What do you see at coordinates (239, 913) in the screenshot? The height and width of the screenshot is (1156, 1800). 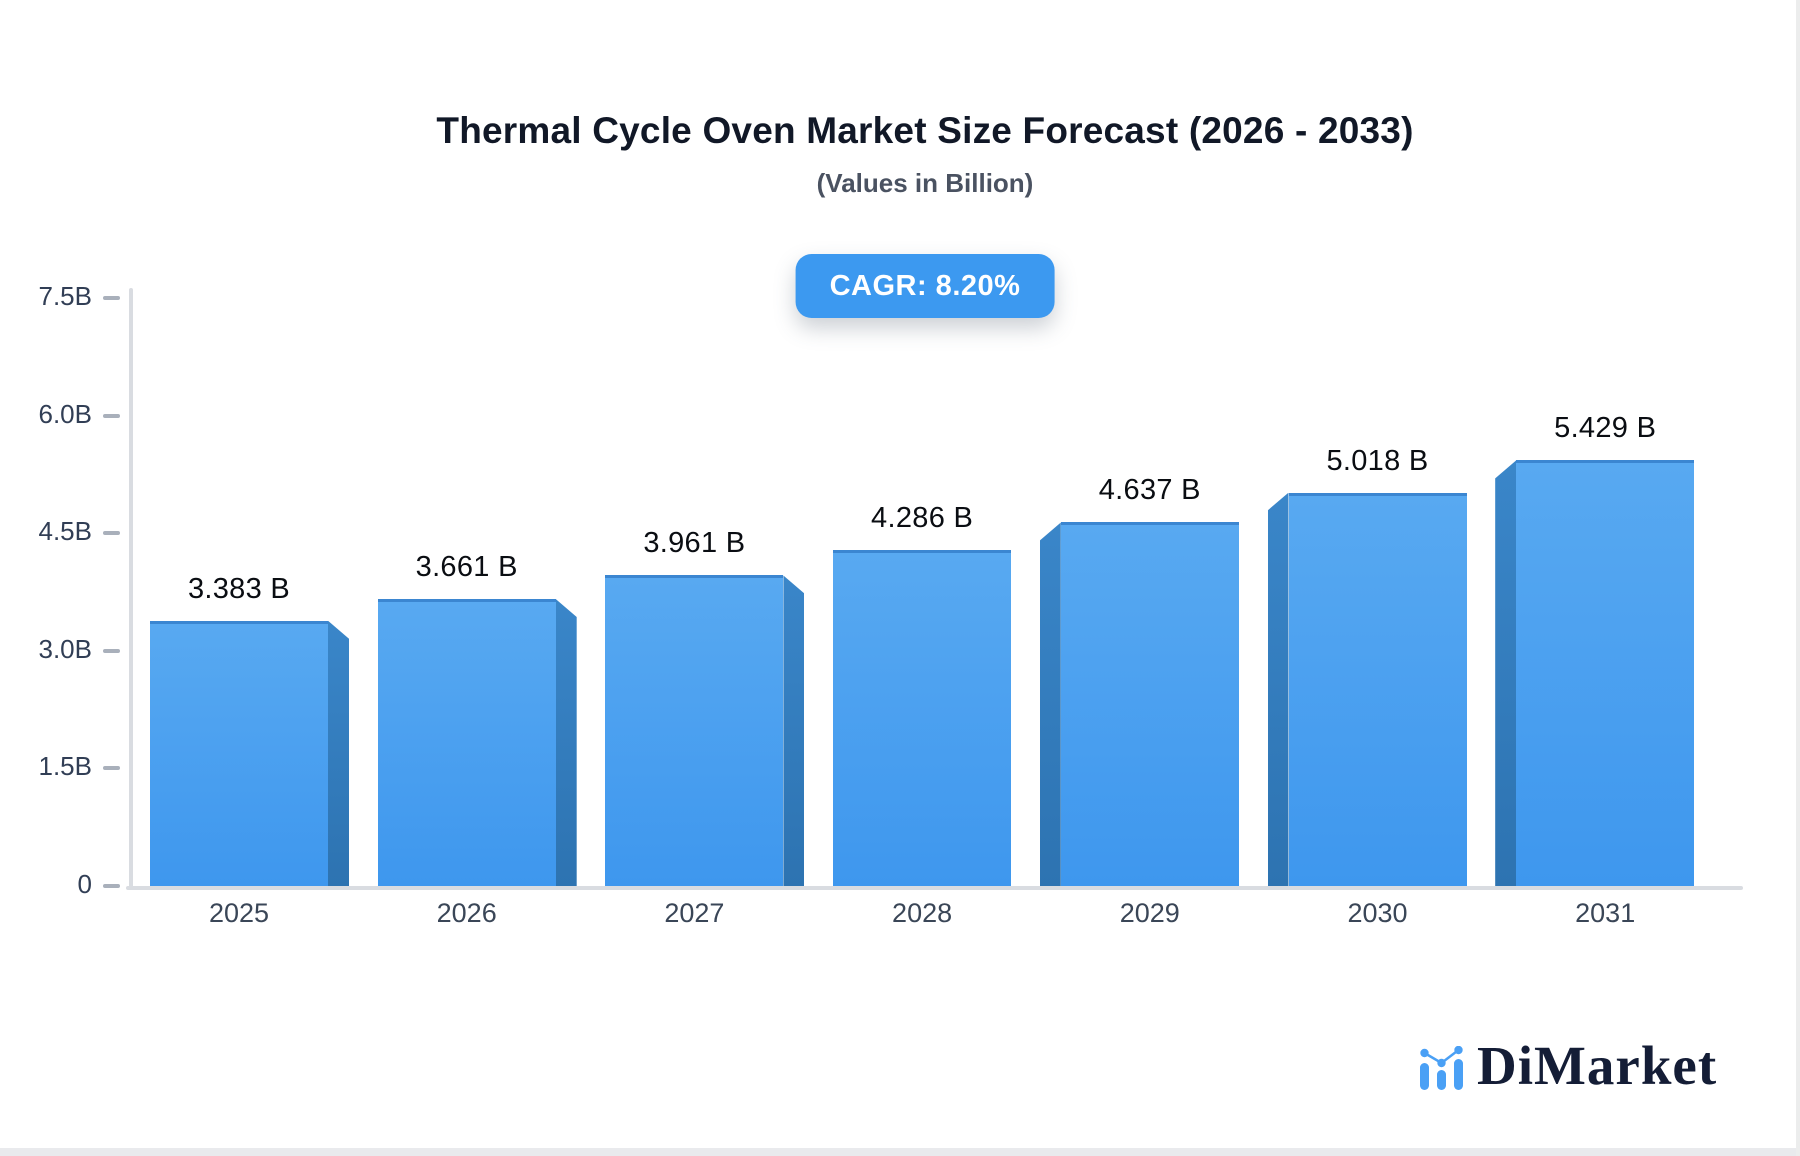 I see `x-axis-label: 2025` at bounding box center [239, 913].